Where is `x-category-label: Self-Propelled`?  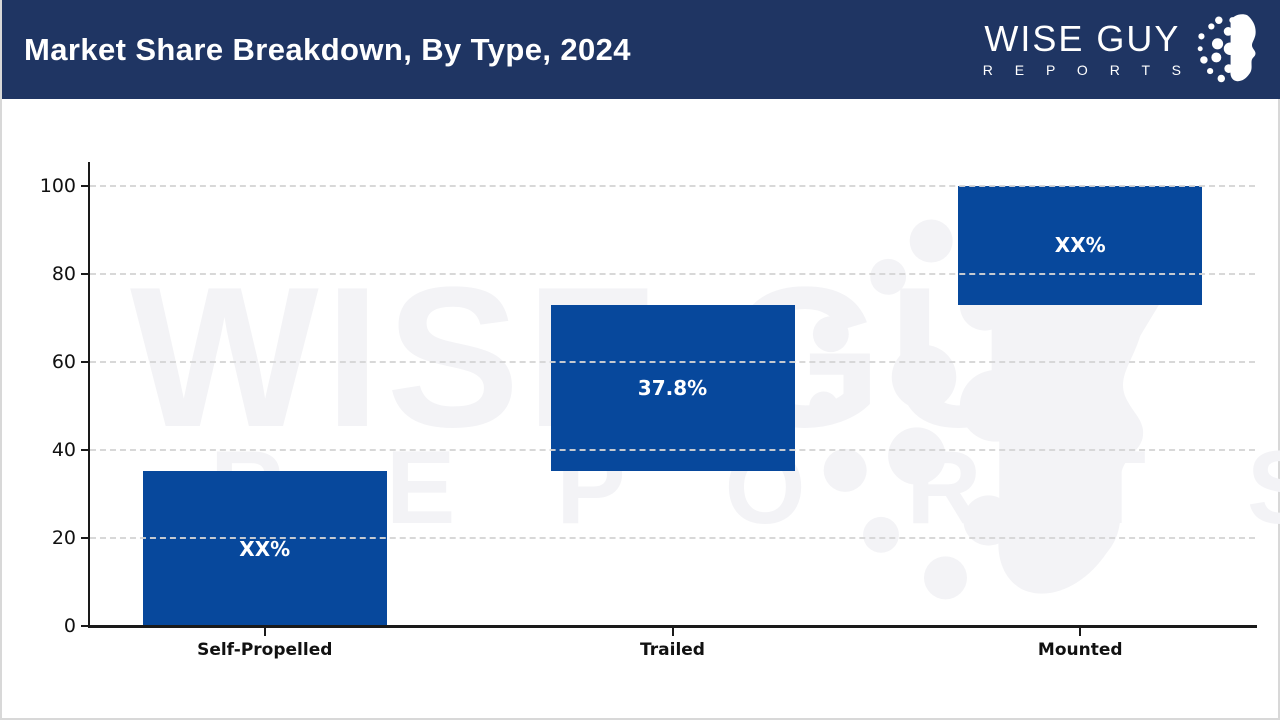 x-category-label: Self-Propelled is located at coordinates (265, 650).